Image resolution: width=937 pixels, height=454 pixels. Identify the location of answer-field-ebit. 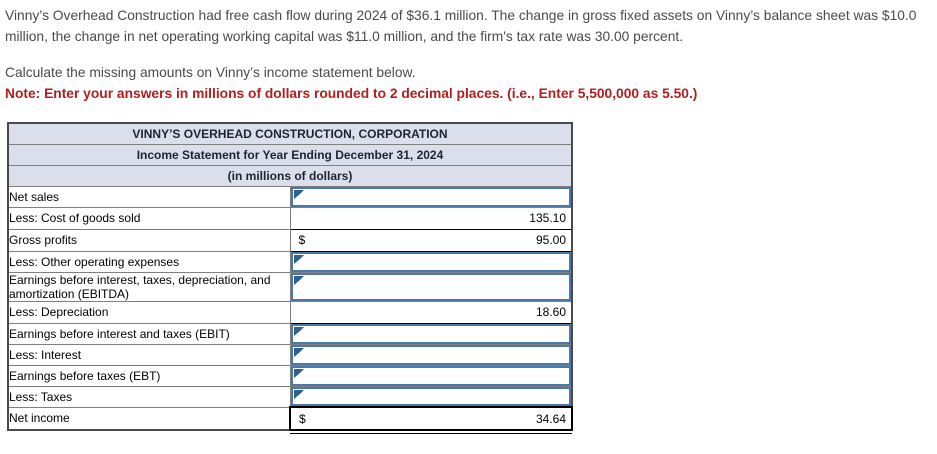
(430, 333).